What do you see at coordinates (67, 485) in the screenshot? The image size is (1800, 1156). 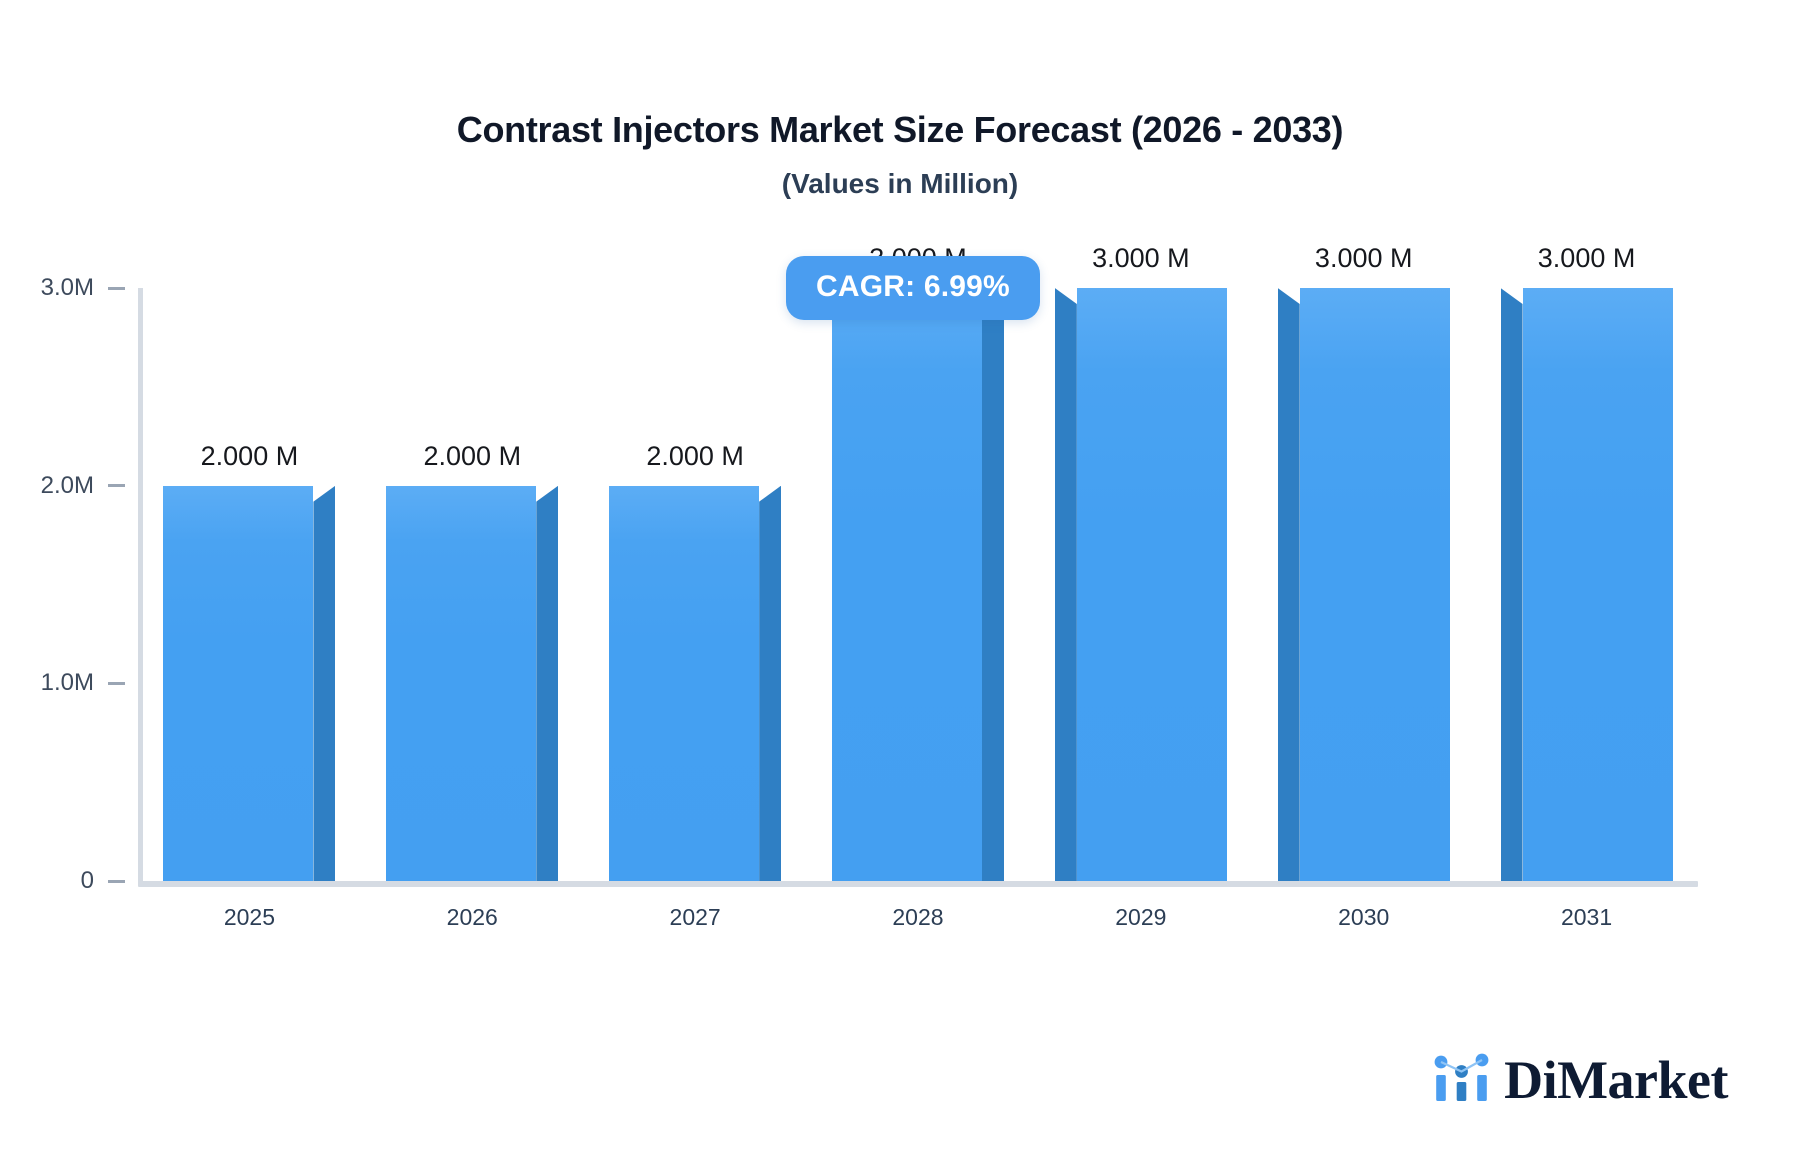 I see `y-axis-tick-label: 2.0M` at bounding box center [67, 485].